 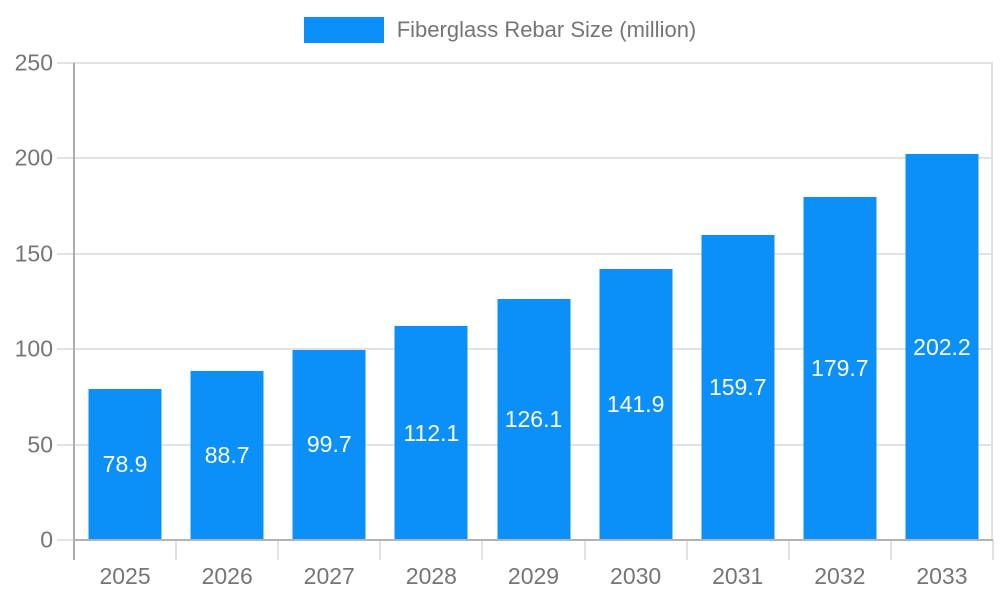 What do you see at coordinates (942, 576) in the screenshot?
I see `x-tick-label-2033: 2033` at bounding box center [942, 576].